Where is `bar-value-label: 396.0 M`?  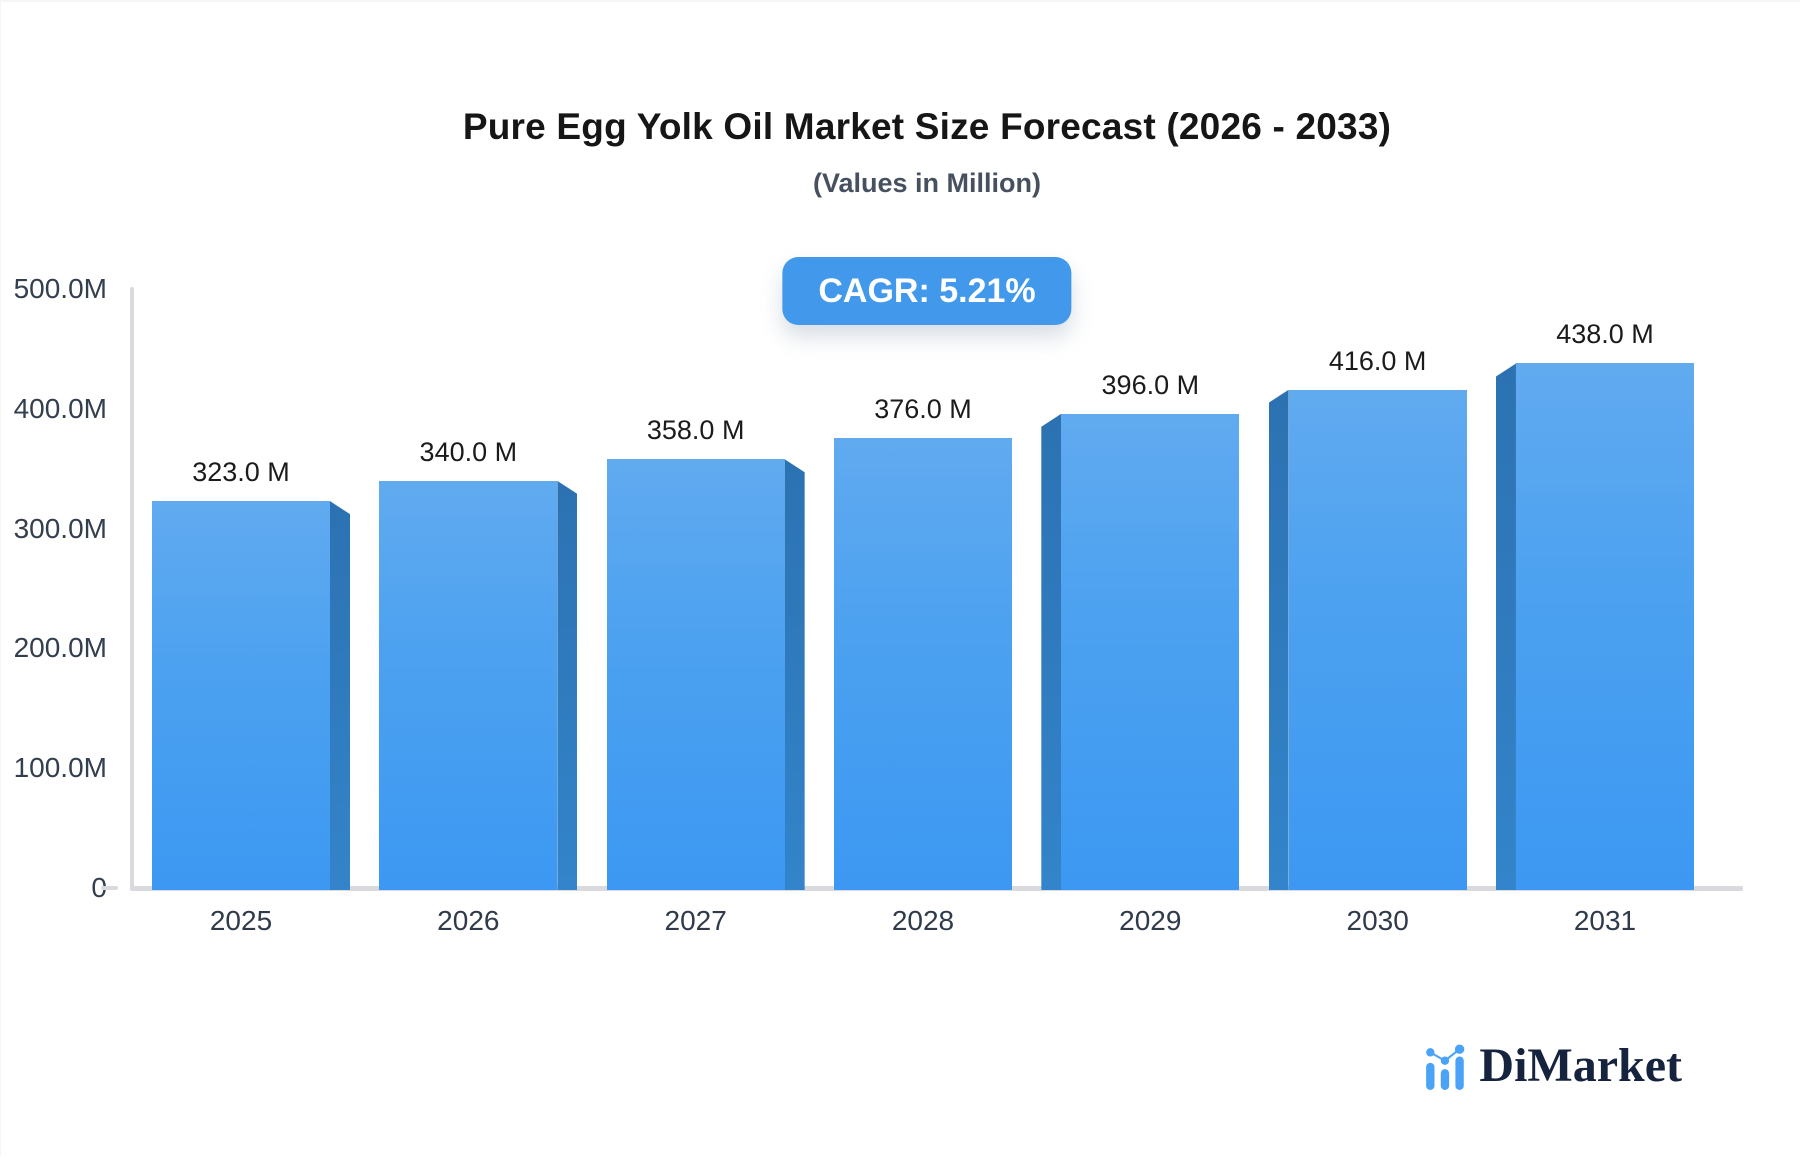 bar-value-label: 396.0 M is located at coordinates (1150, 384).